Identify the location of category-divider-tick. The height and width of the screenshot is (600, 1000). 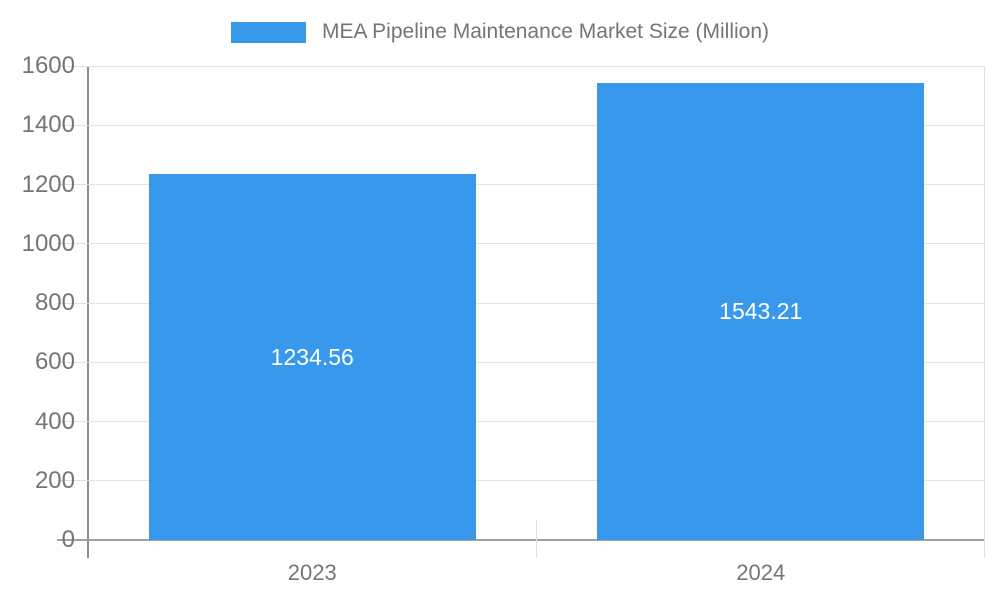
(536, 539).